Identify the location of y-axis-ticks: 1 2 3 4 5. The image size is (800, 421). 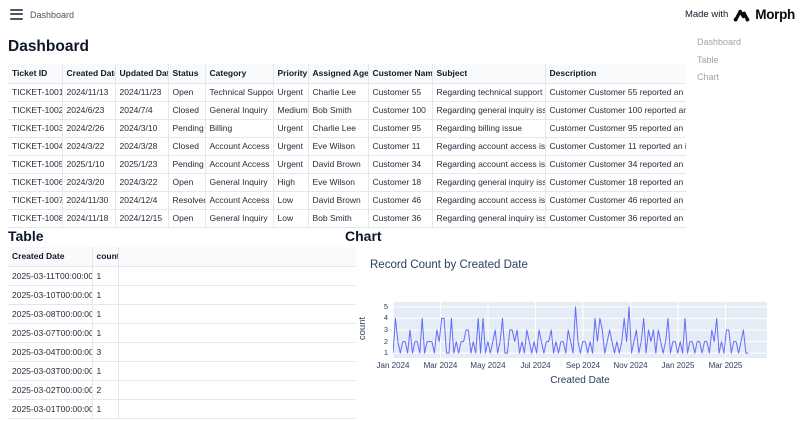
(381, 330).